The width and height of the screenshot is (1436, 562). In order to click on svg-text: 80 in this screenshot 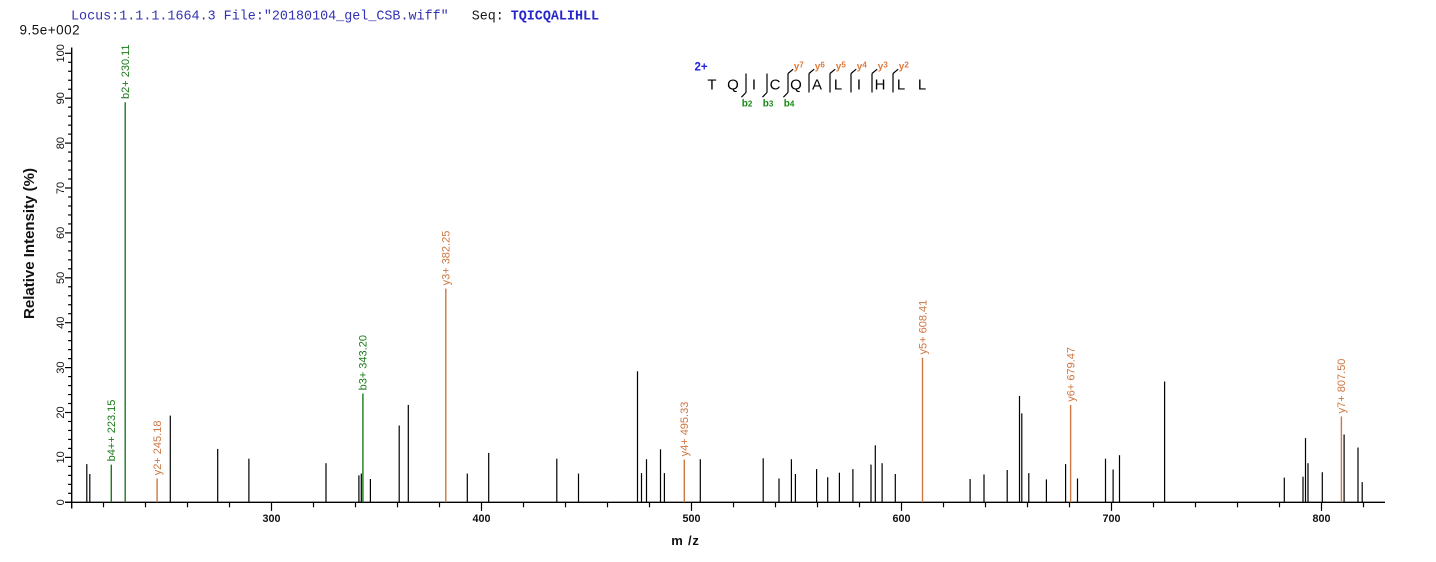, I will do `click(61, 143)`.